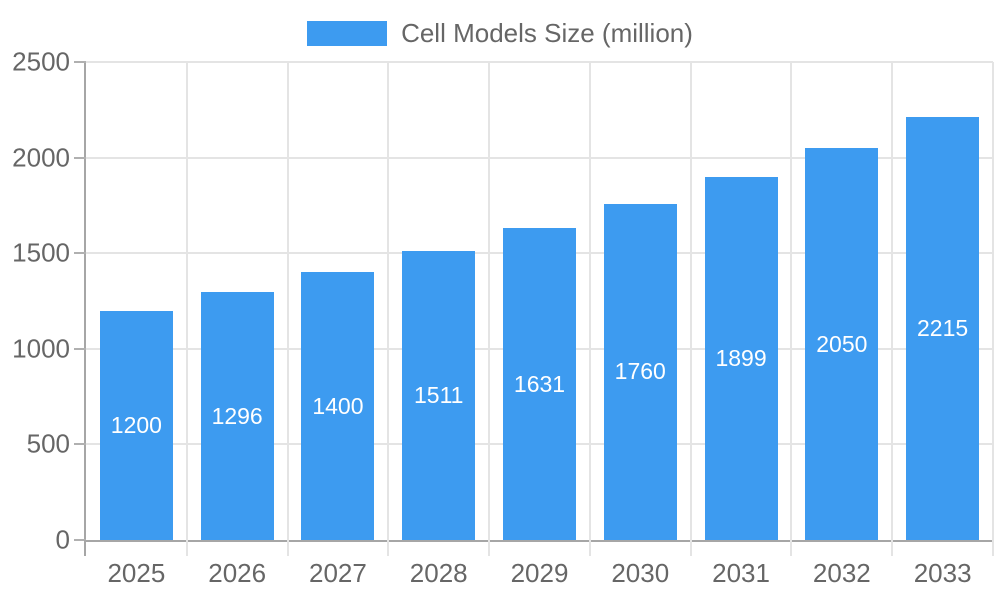  I want to click on y-axis-tick-label: 0, so click(62, 539).